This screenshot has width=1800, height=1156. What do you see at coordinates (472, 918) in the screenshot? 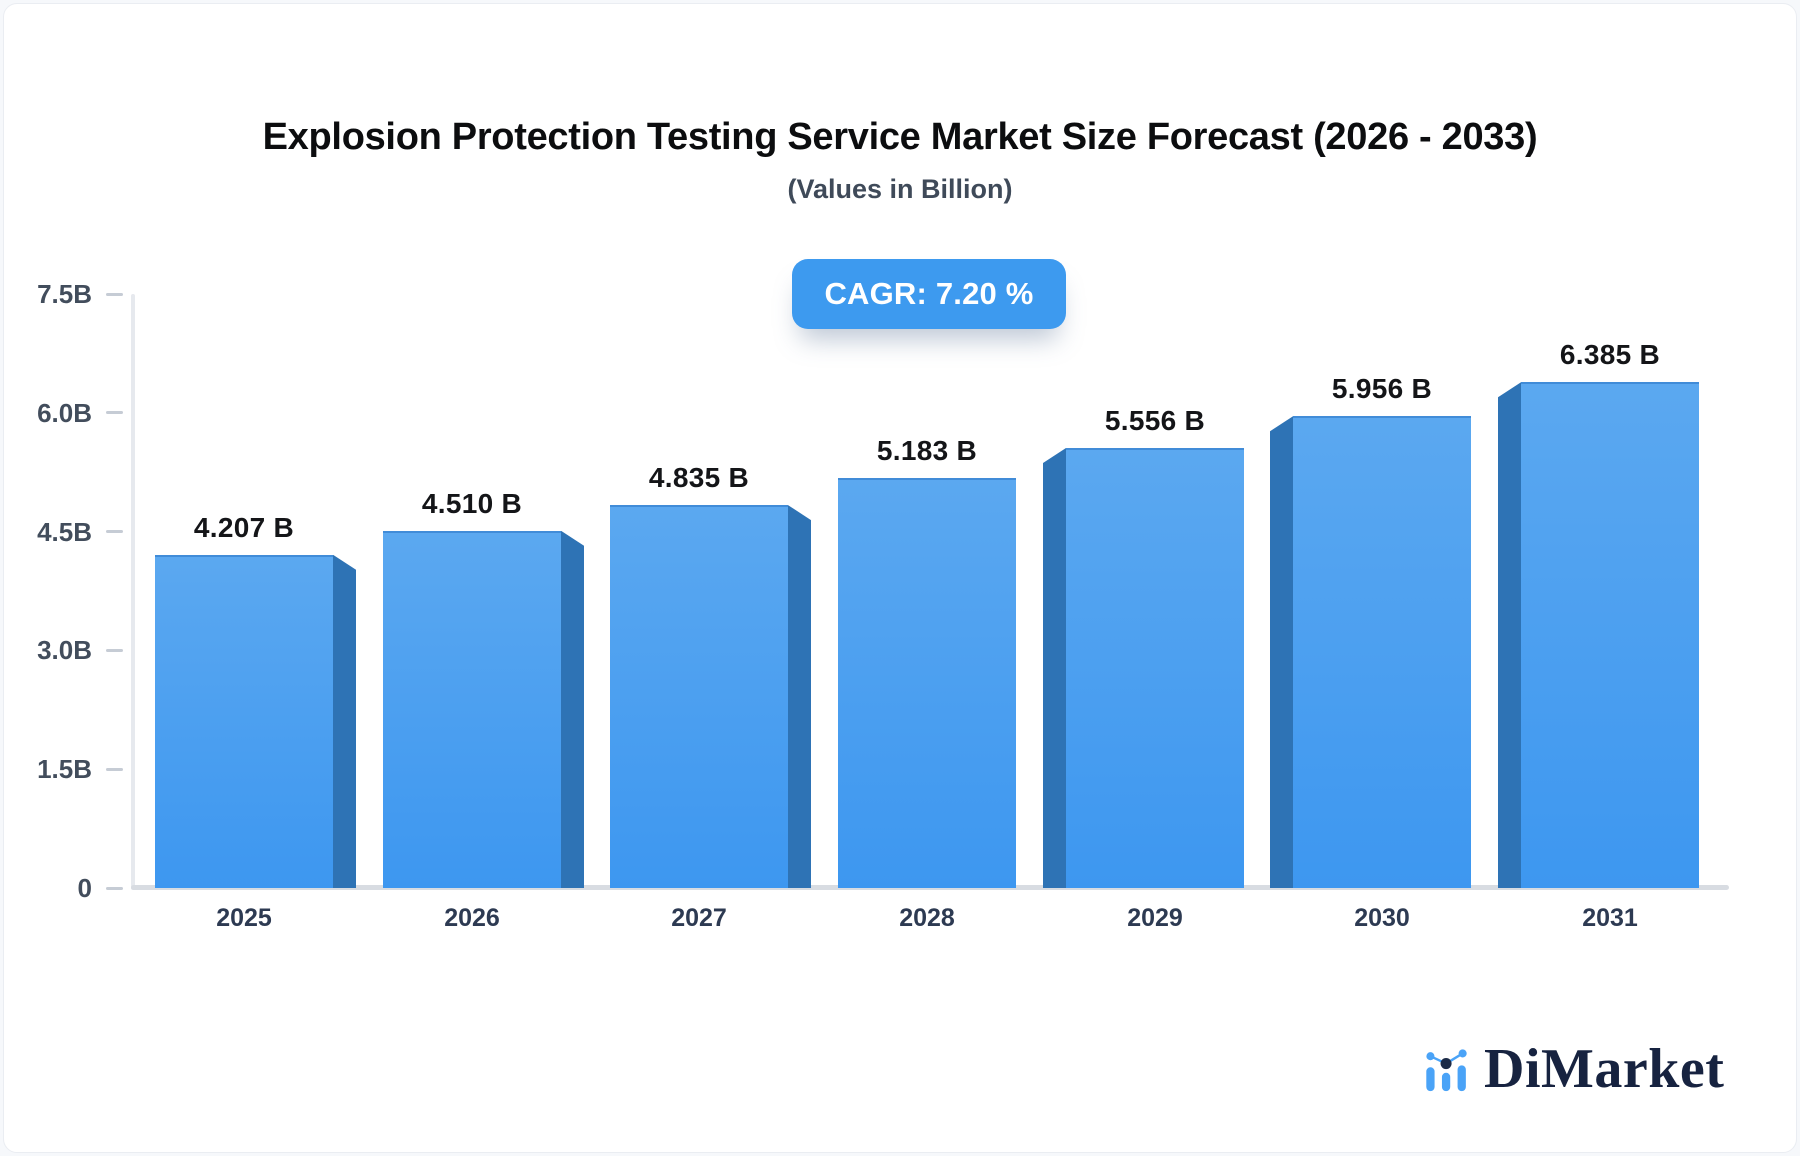
I see `x-axis-label-2026: 2026` at bounding box center [472, 918].